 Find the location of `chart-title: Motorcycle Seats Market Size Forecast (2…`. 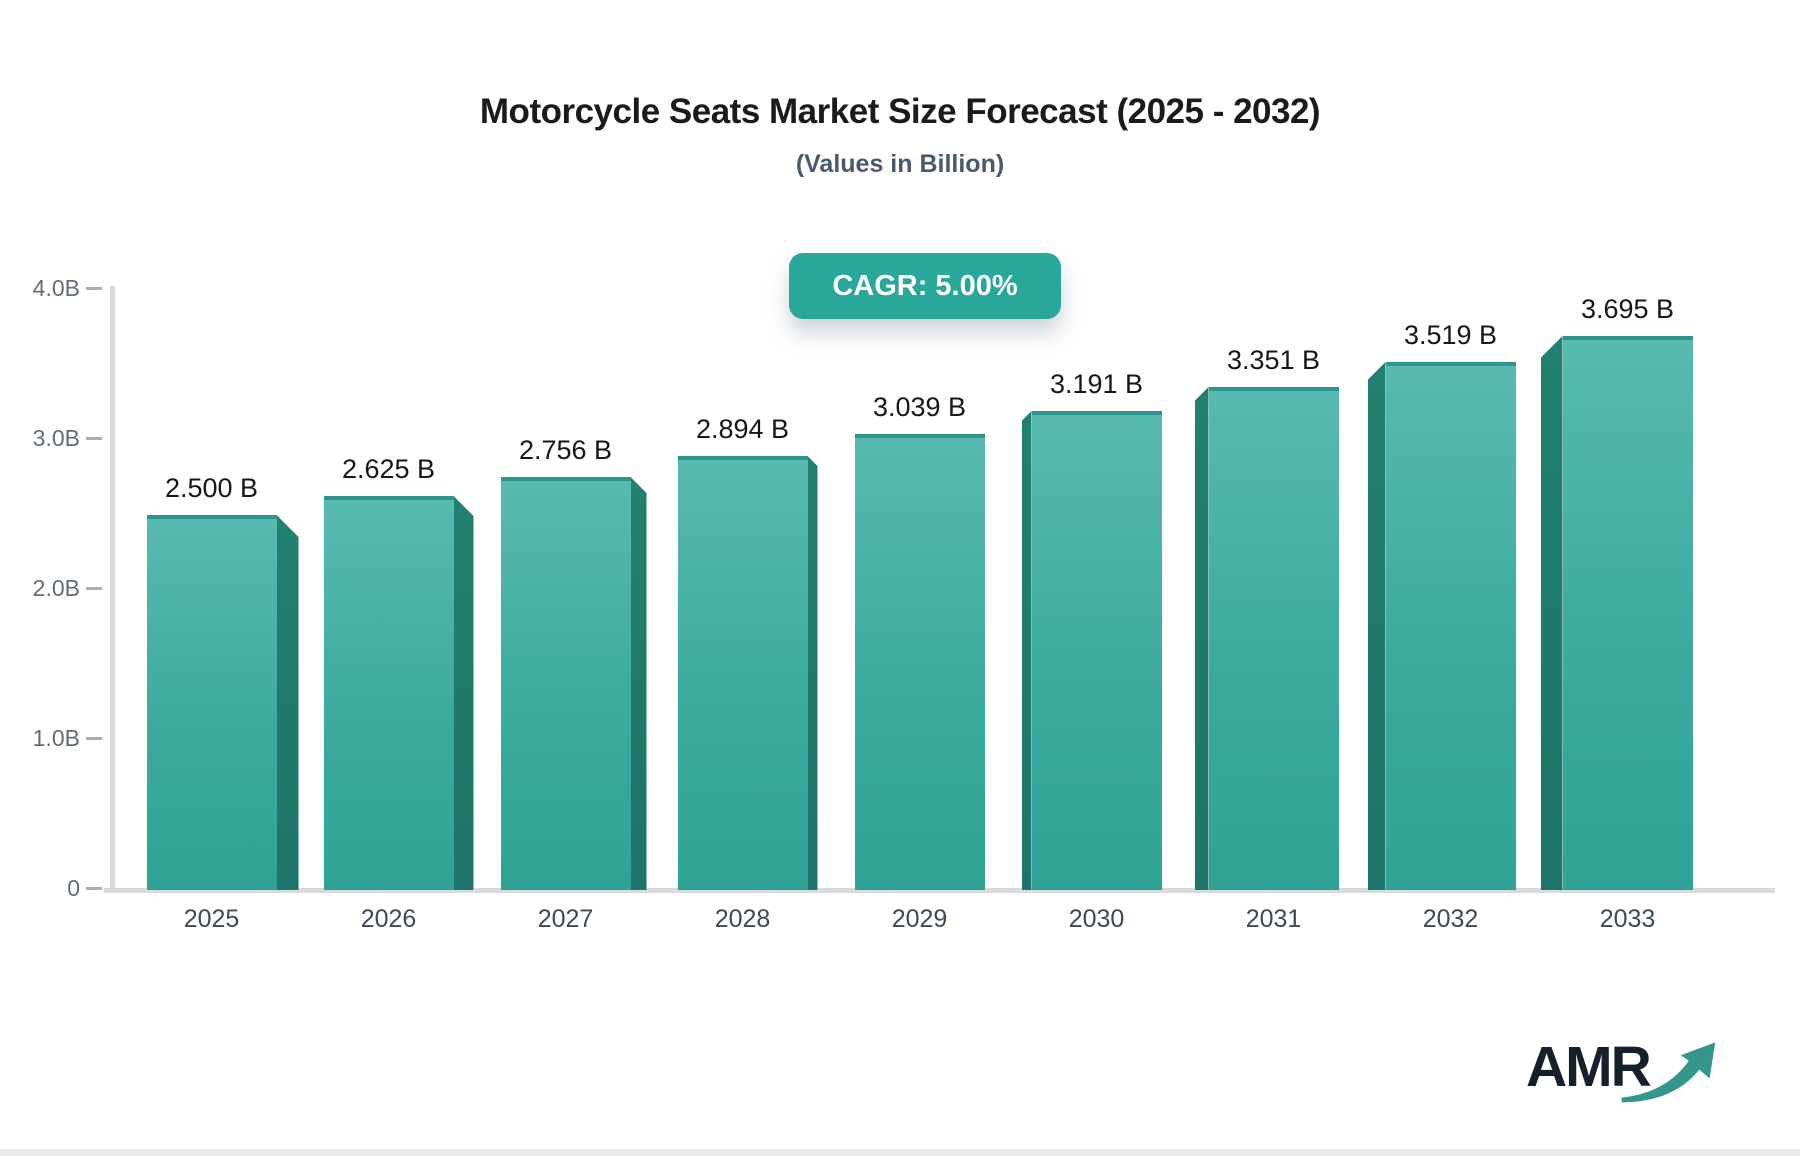

chart-title: Motorcycle Seats Market Size Forecast (2… is located at coordinates (900, 111).